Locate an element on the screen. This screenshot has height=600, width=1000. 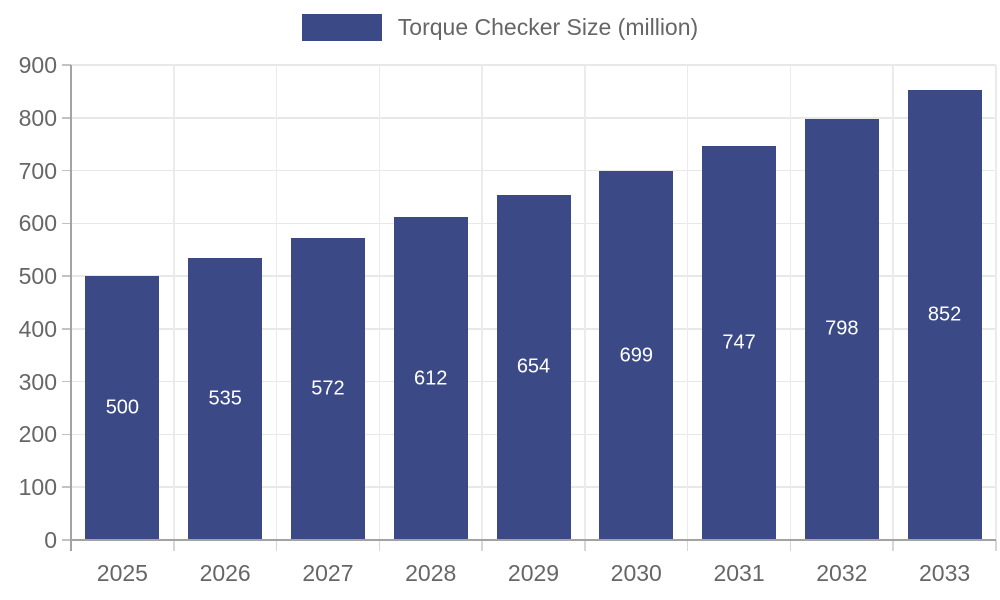
bar-2029: 654 is located at coordinates (533, 367).